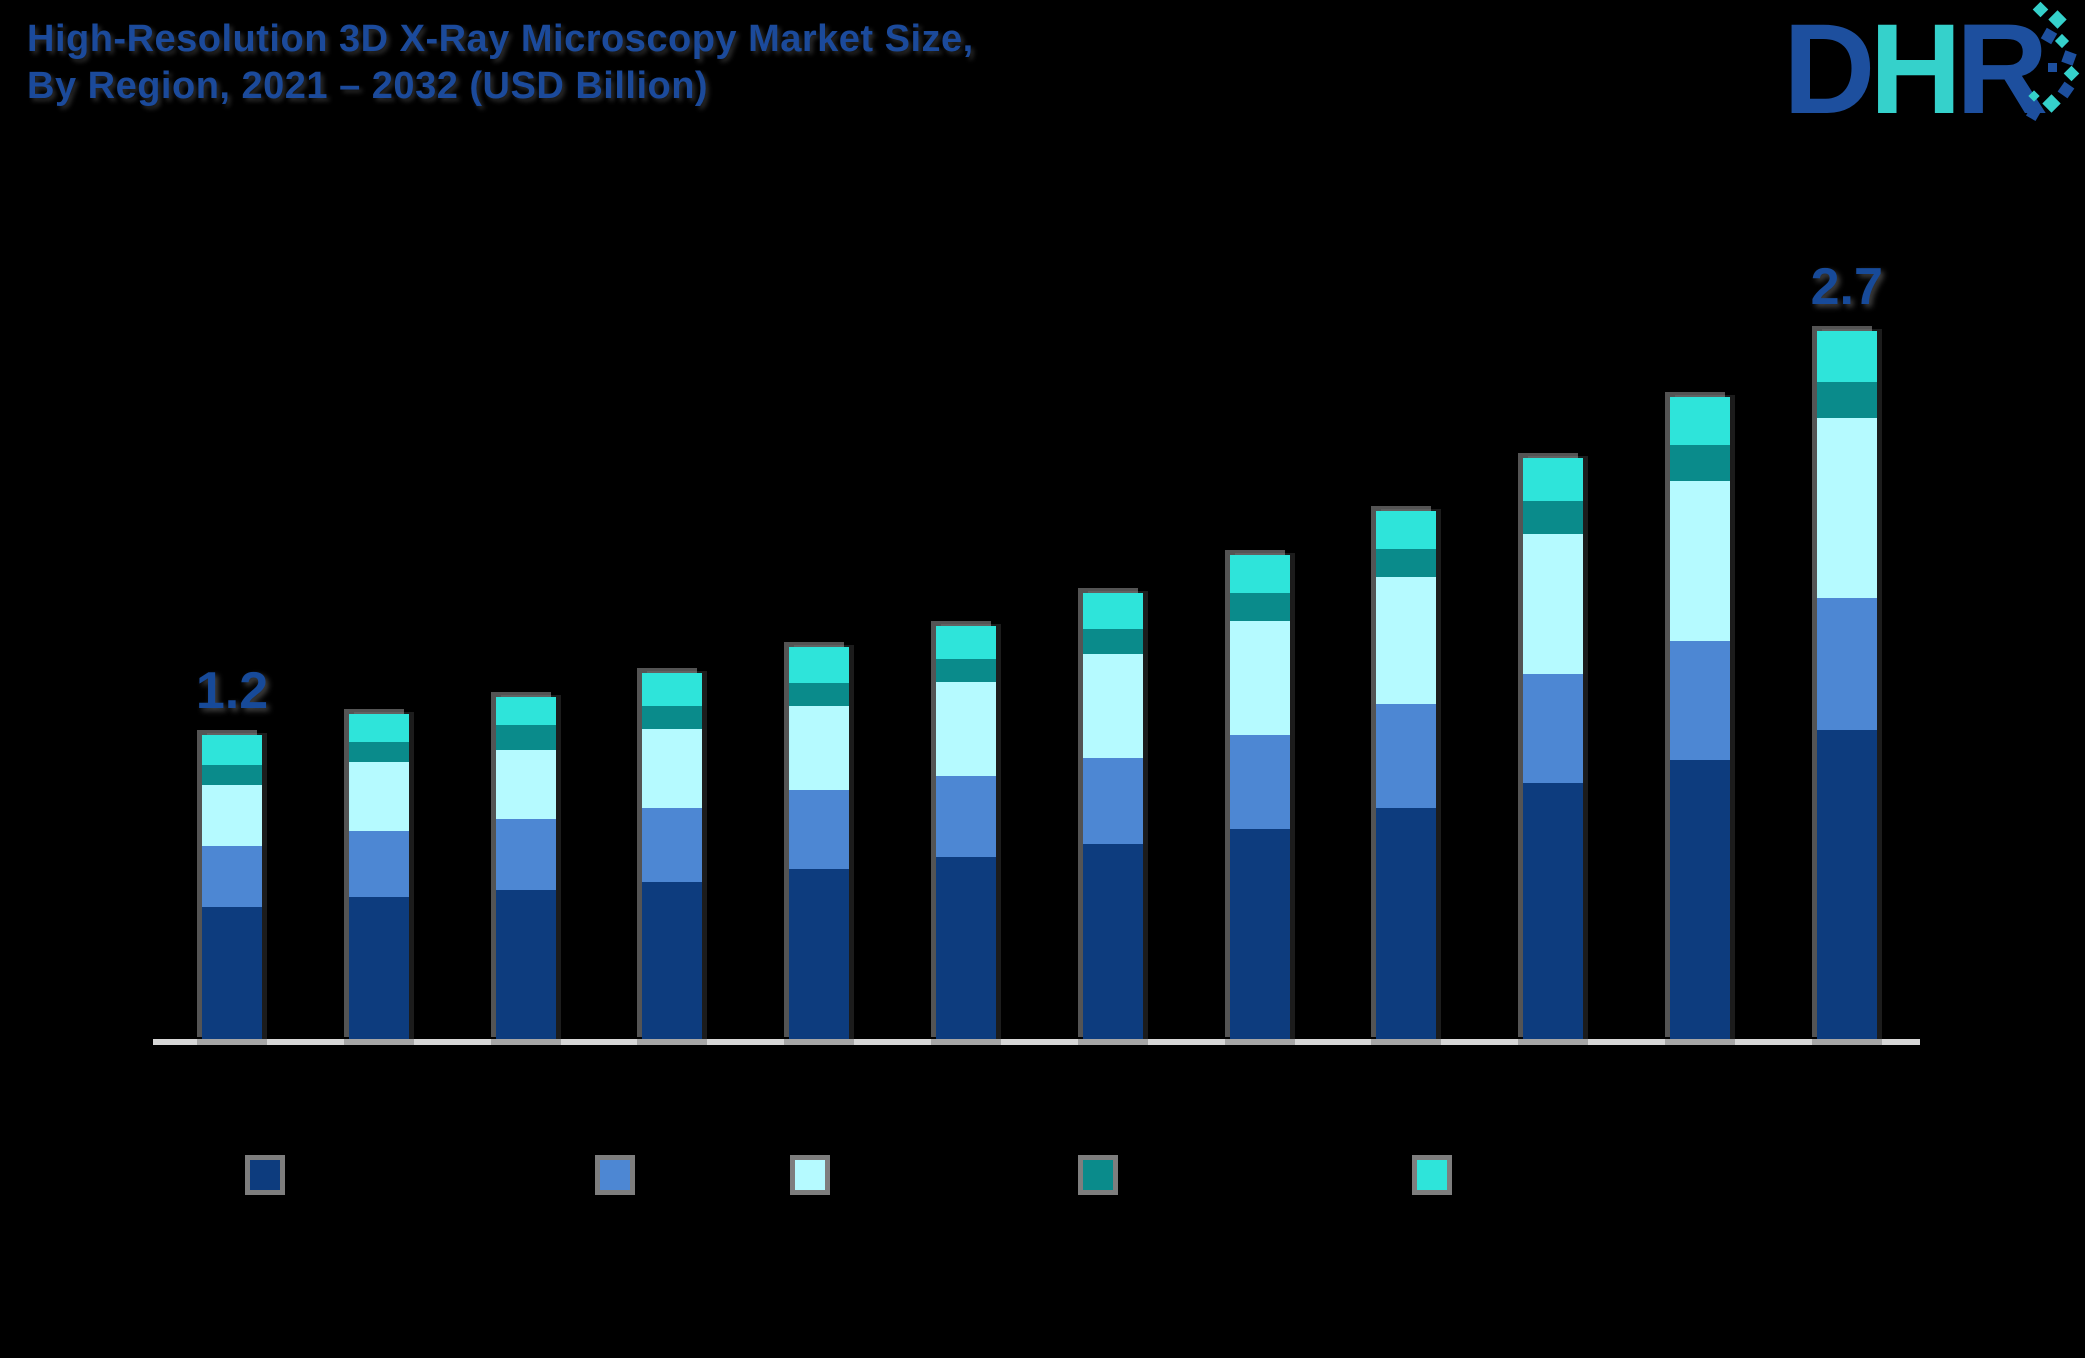 The image size is (2085, 1358). Describe the element at coordinates (1700, 463) in the screenshot. I see `bar-2031-segment-teal` at that location.